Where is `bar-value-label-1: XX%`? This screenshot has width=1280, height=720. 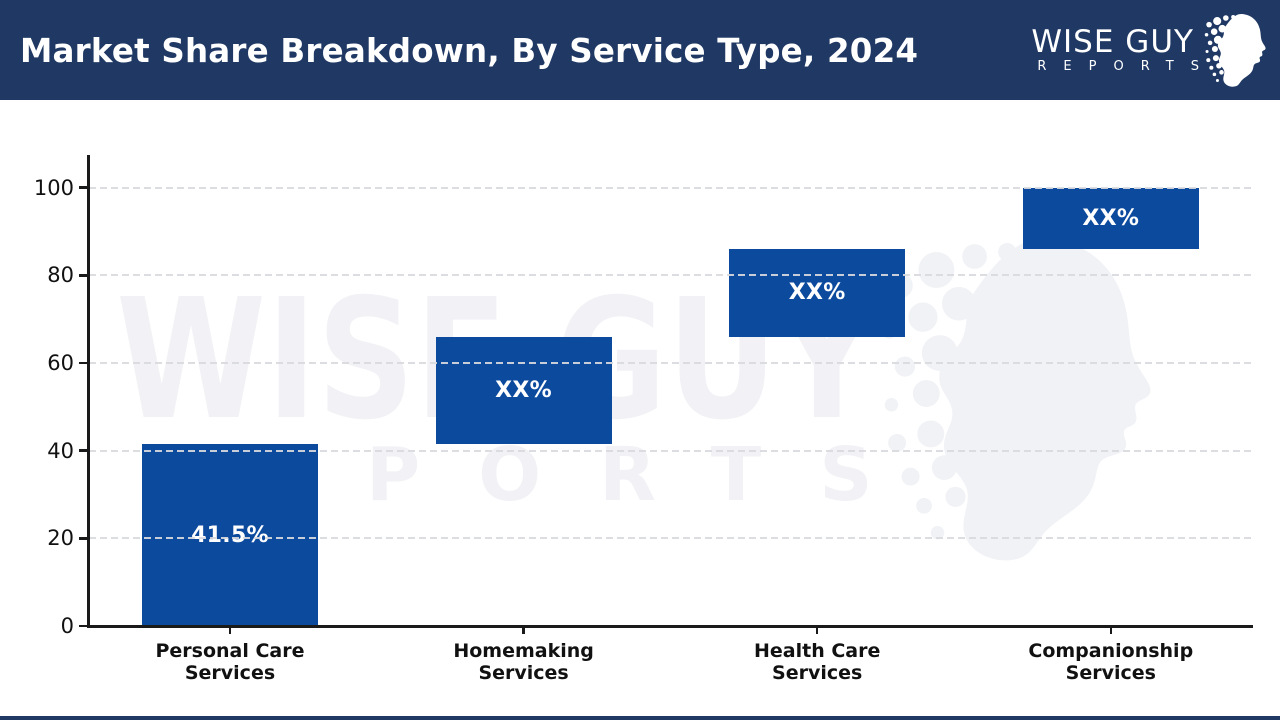 bar-value-label-1: XX% is located at coordinates (524, 390).